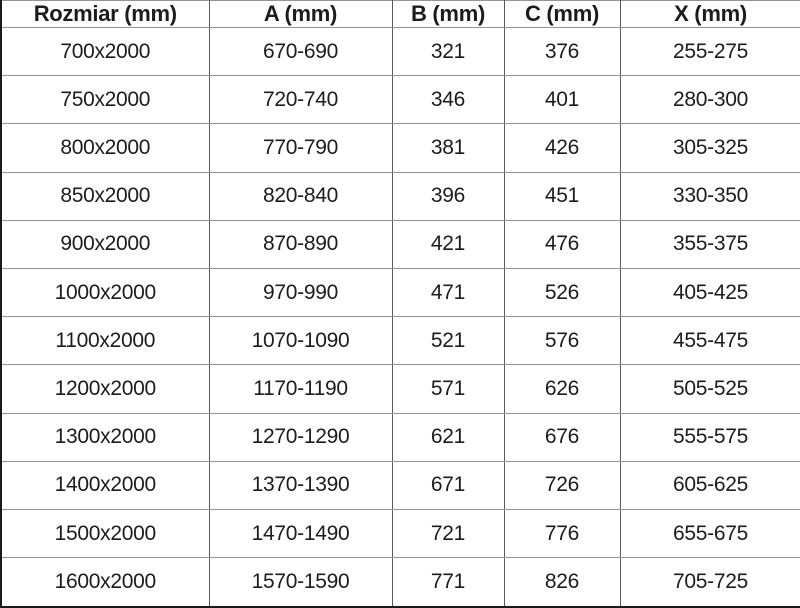  Describe the element at coordinates (709, 100) in the screenshot. I see `table-cell: 280-300` at that location.